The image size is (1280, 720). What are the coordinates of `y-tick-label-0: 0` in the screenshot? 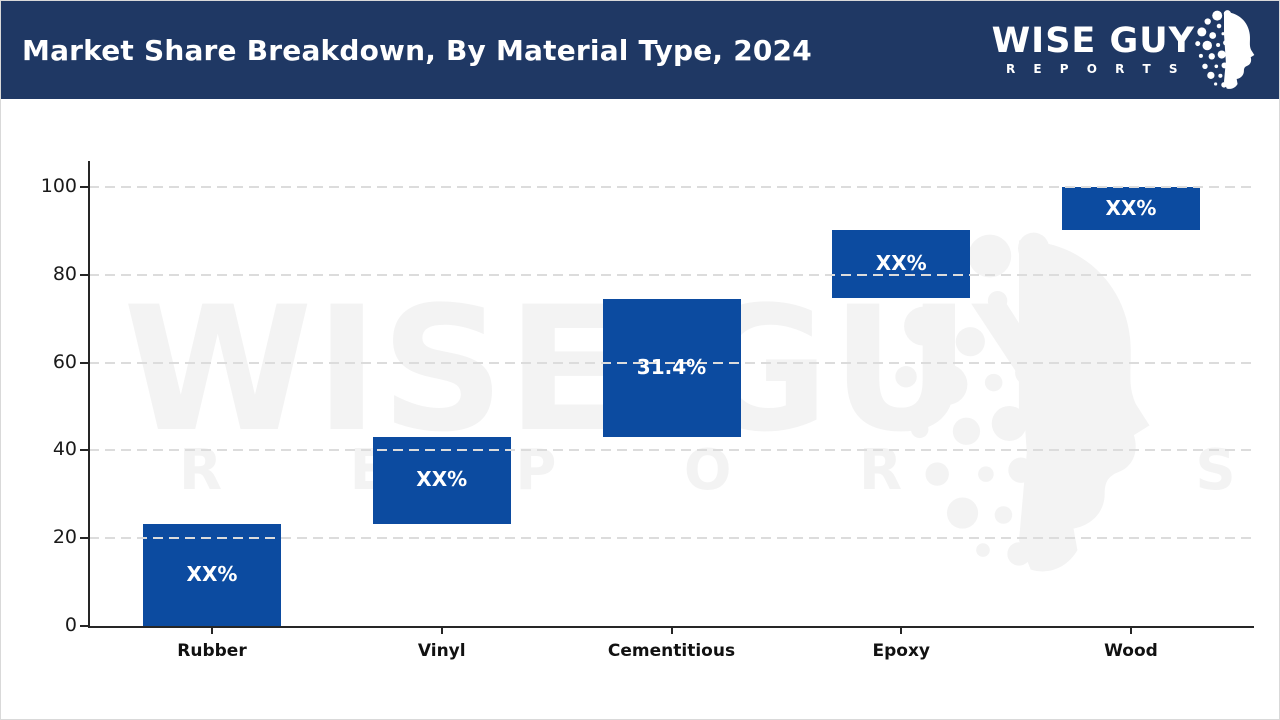 It's located at (70, 625).